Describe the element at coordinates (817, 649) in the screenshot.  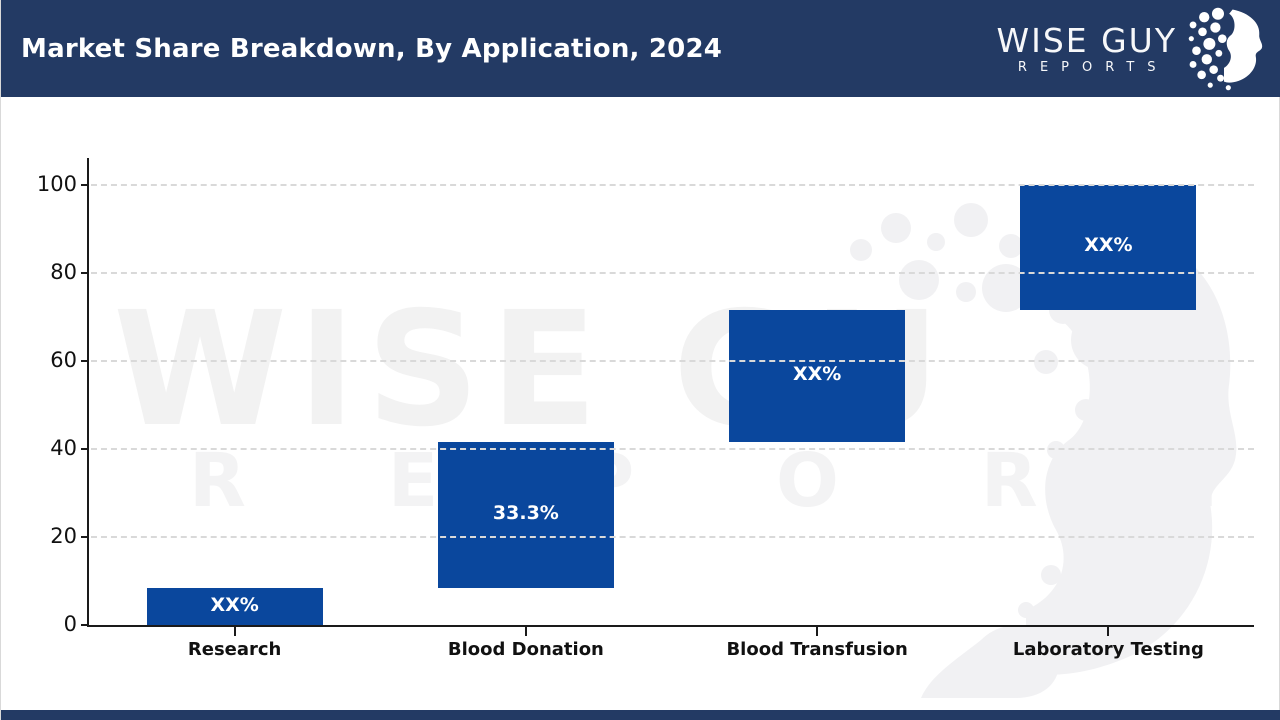
I see `x-axis-label: Blood Transfusion` at that location.